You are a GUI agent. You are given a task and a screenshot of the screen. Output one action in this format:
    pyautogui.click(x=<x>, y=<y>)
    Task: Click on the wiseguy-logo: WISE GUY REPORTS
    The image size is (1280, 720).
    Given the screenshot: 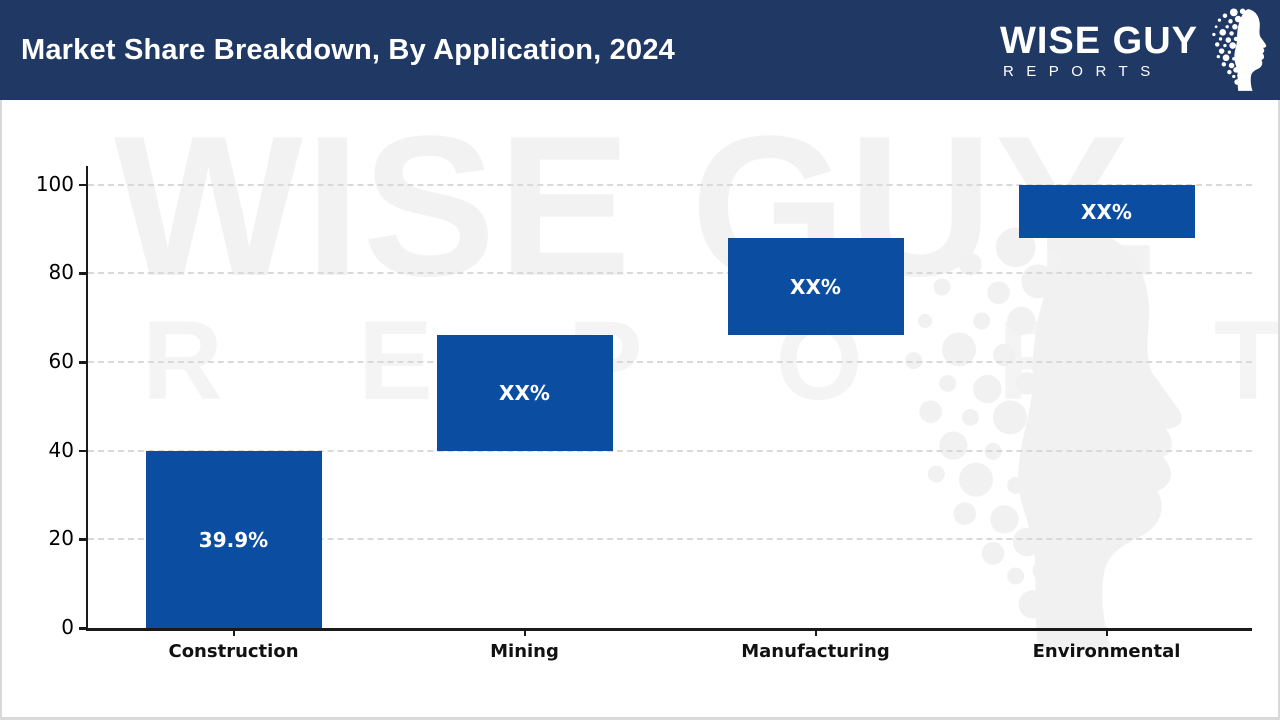 What is the action you would take?
    pyautogui.click(x=1135, y=50)
    